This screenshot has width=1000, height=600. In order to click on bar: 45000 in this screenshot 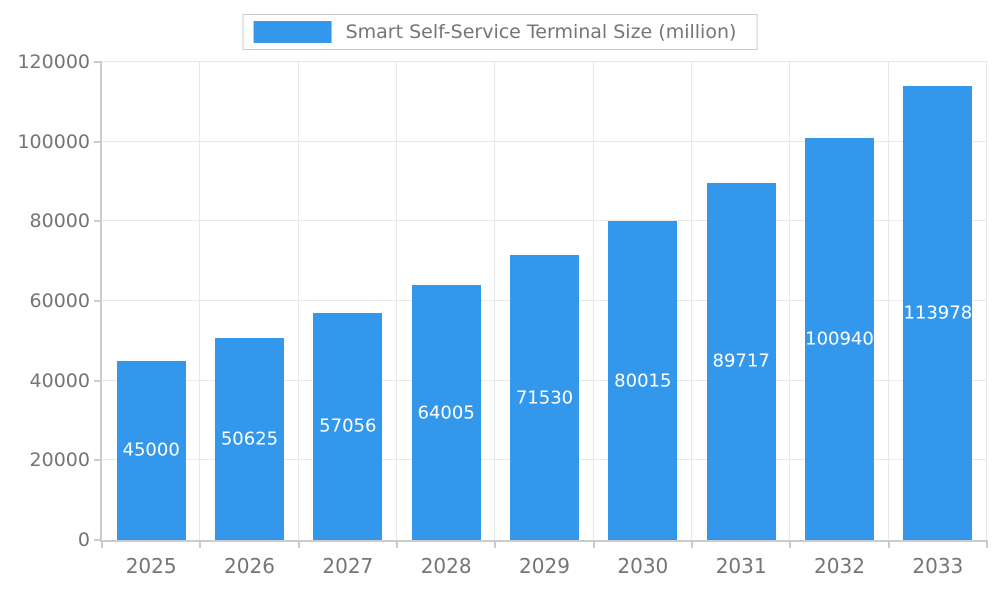, I will do `click(151, 450)`.